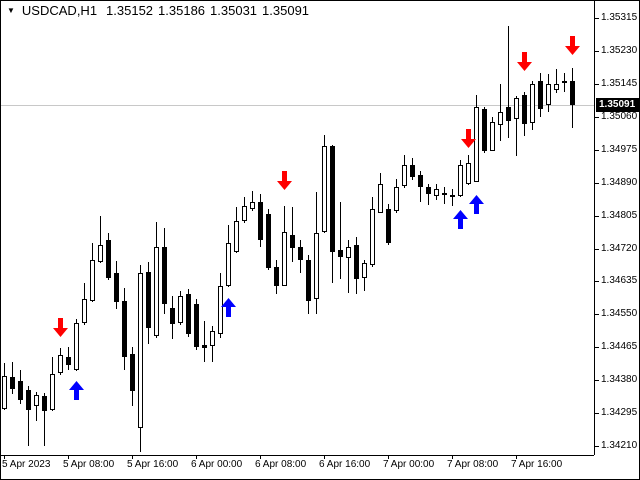 This screenshot has height=480, width=640. Describe the element at coordinates (619, 280) in the screenshot. I see `price-axis-label: 1.34635` at that location.